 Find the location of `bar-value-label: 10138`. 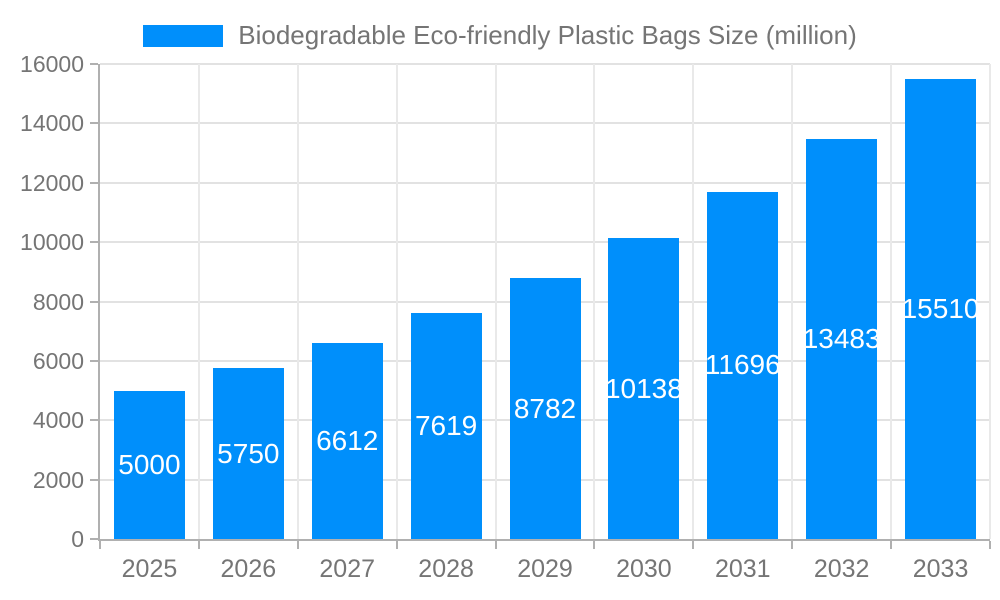

bar-value-label: 10138 is located at coordinates (643, 388).